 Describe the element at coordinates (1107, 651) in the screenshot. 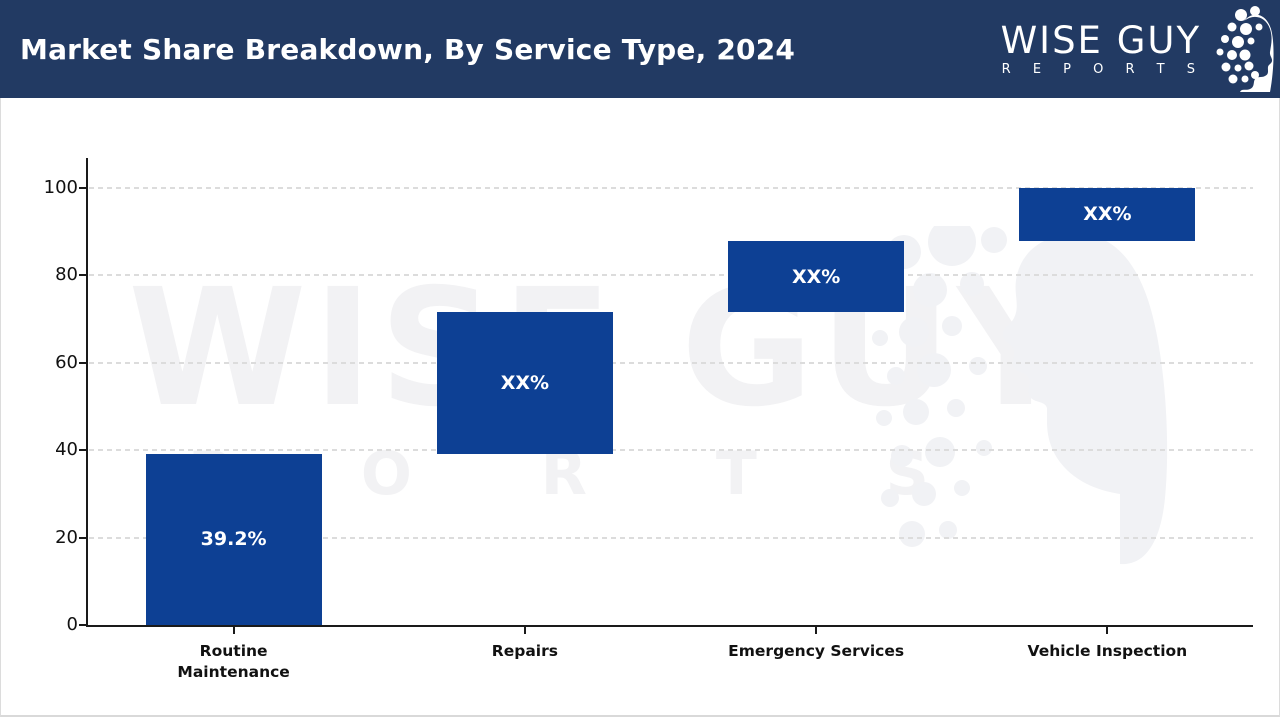

I see `x-category-label-vehicle-inspection: Vehicle Inspection` at that location.